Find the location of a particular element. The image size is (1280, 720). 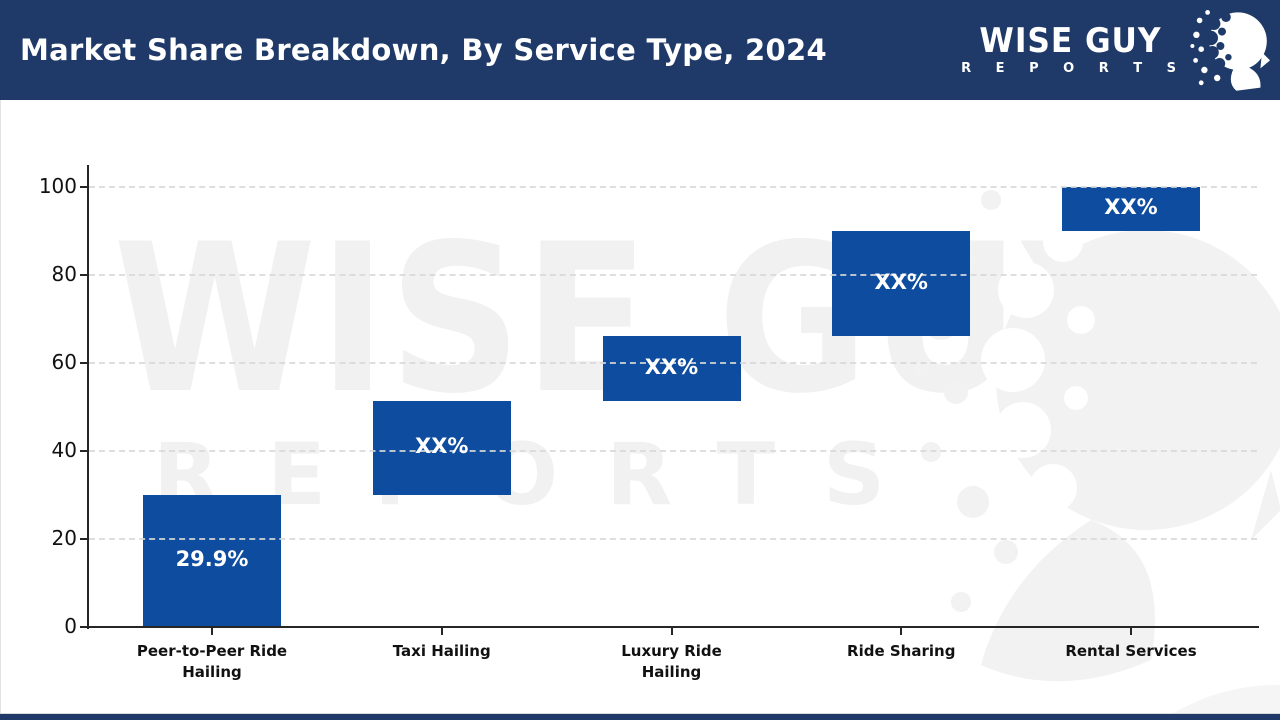

x-axis-label: Taxi Hailing is located at coordinates (441, 651).